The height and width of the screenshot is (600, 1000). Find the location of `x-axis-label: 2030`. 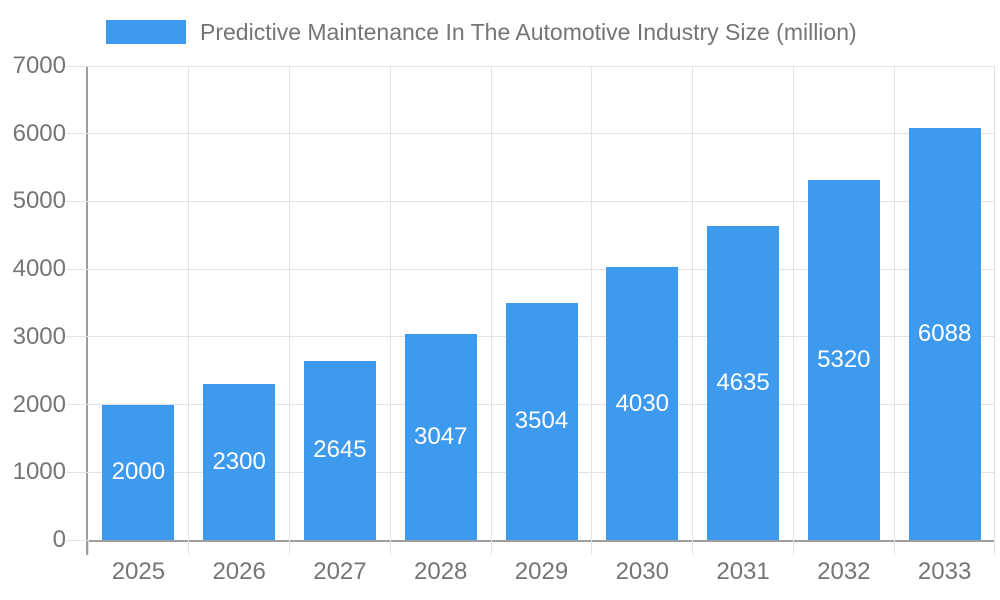

x-axis-label: 2030 is located at coordinates (642, 571).